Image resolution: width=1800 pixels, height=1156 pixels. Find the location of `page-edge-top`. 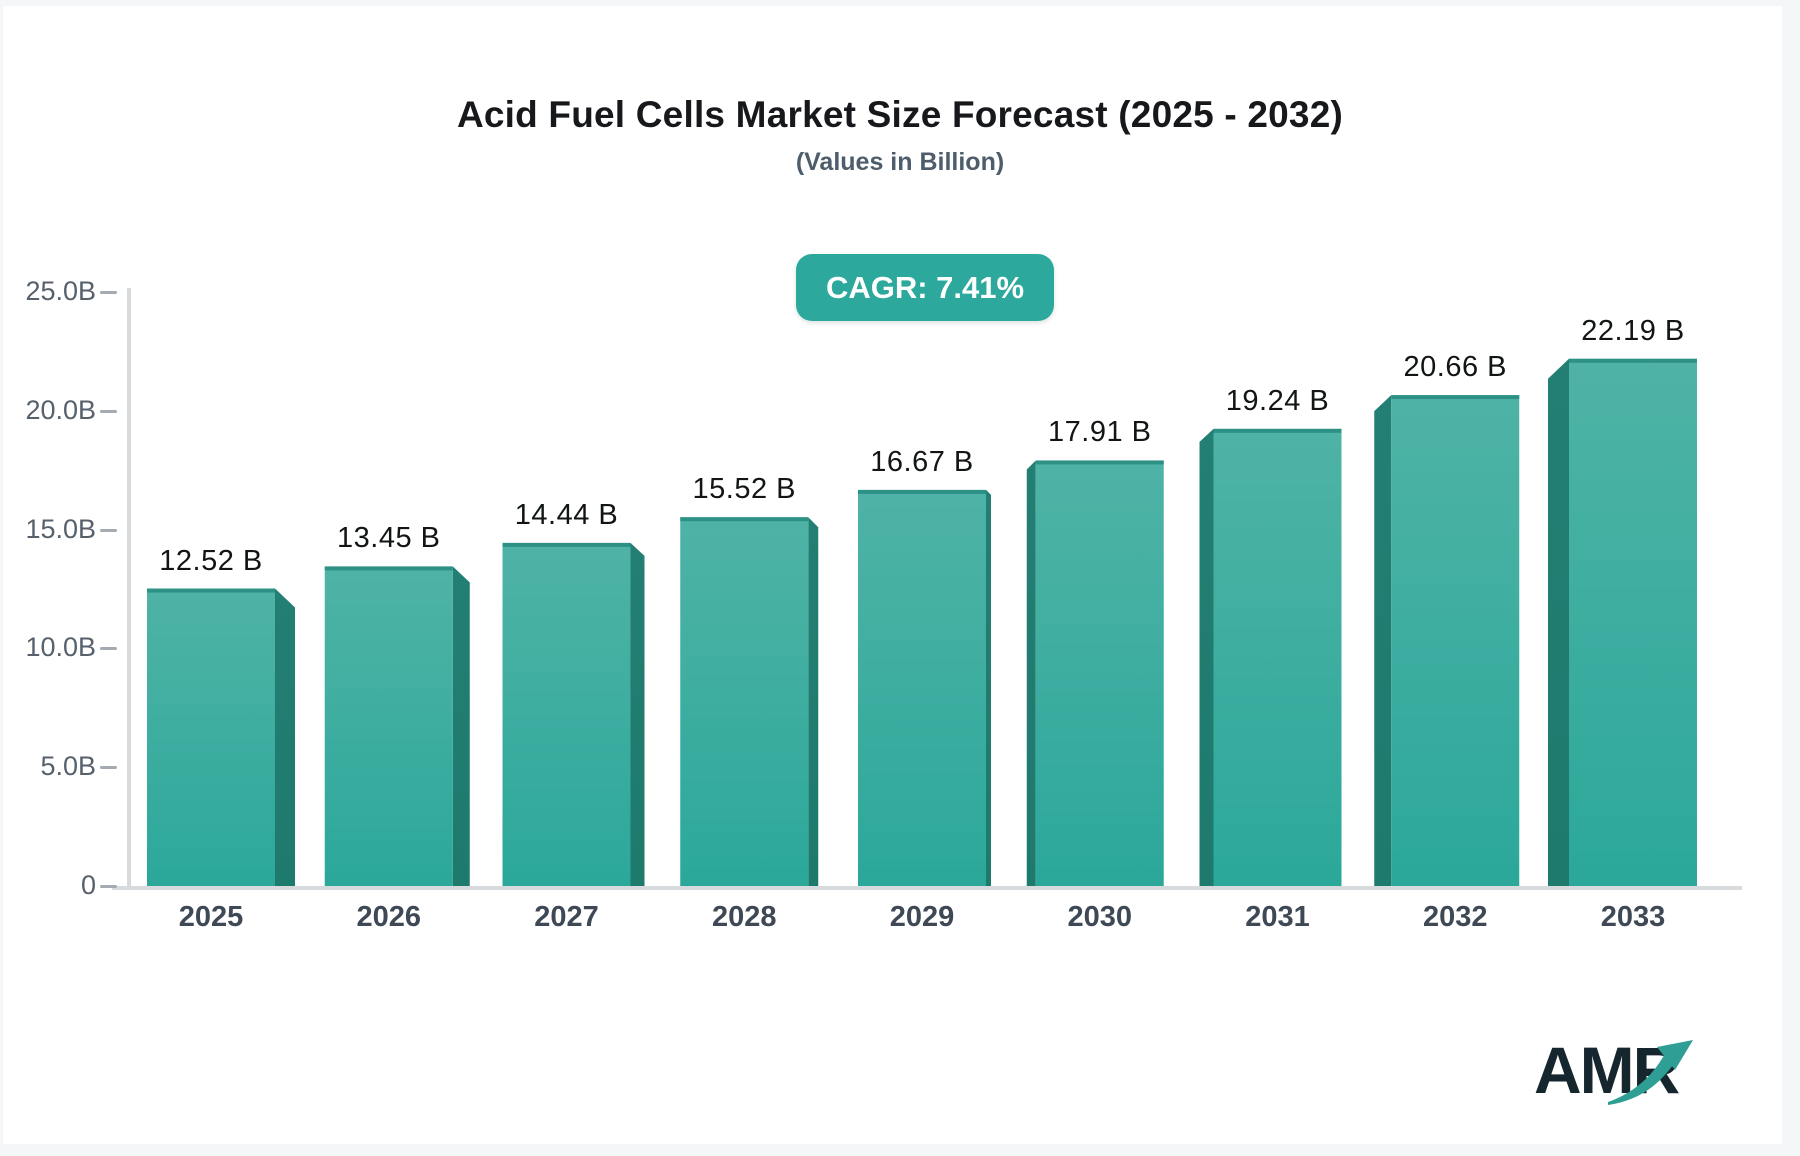

page-edge-top is located at coordinates (900, 3).